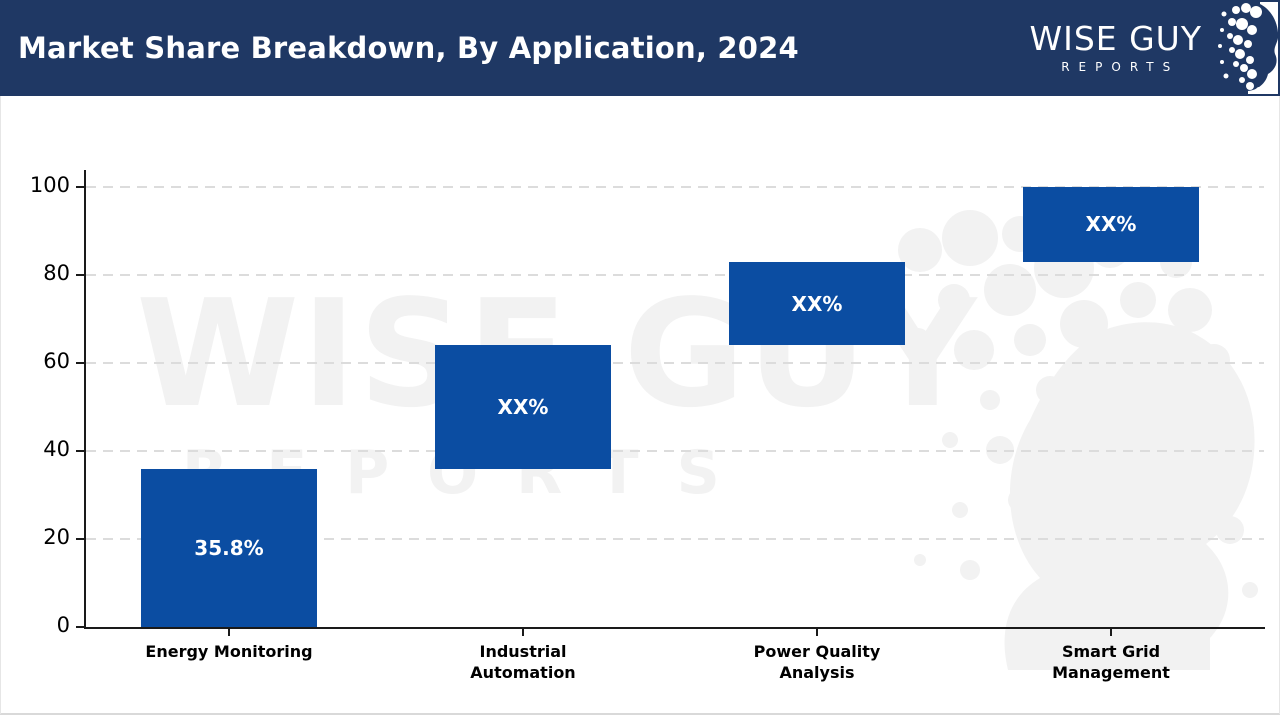 This screenshot has height=720, width=1280. Describe the element at coordinates (1111, 632) in the screenshot. I see `x-tick-mark-smart-grid-management` at that location.